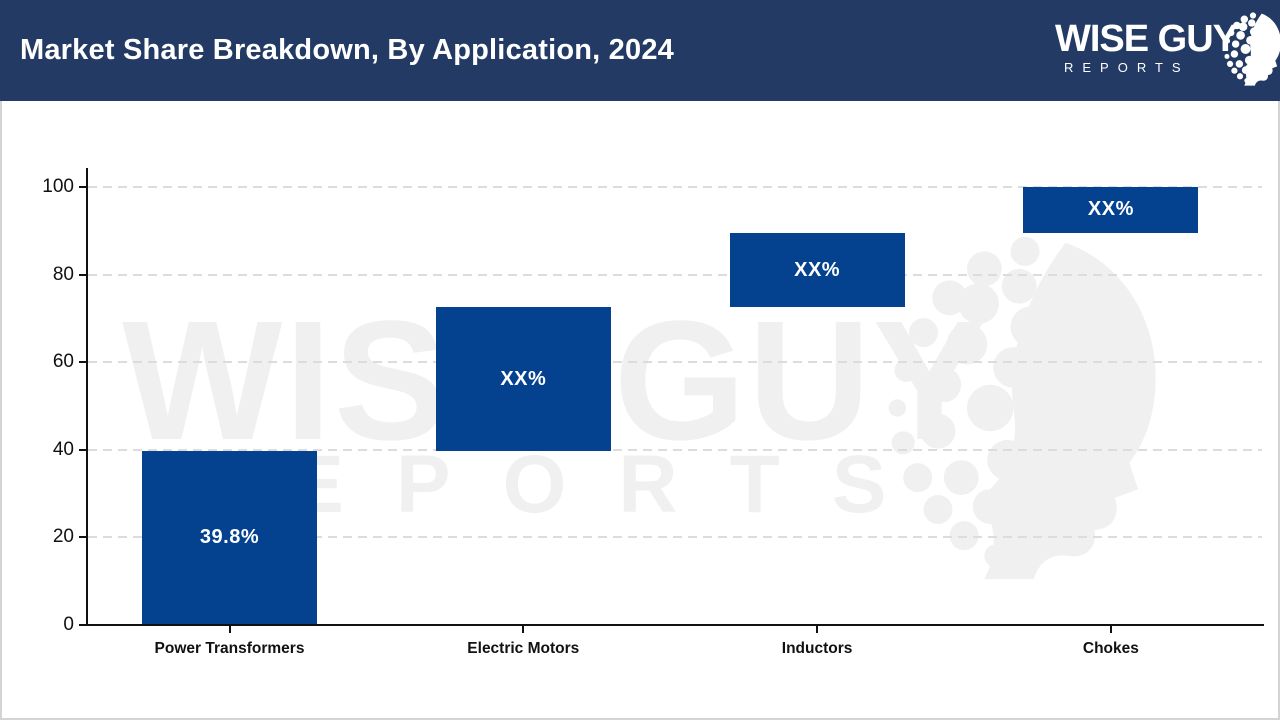 The width and height of the screenshot is (1280, 720). I want to click on logo-subtext: REPORTS, so click(1127, 67).